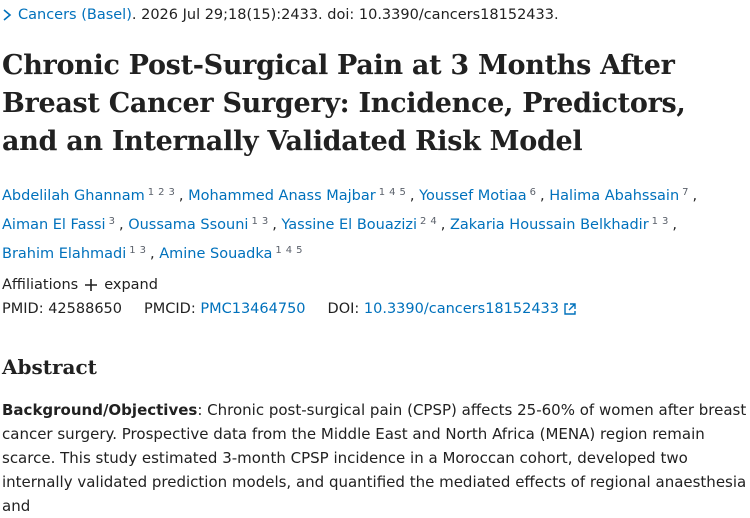 The width and height of the screenshot is (750, 518). Describe the element at coordinates (549, 225) in the screenshot. I see `author-name: Zakaria Houssain Belkhadir` at that location.